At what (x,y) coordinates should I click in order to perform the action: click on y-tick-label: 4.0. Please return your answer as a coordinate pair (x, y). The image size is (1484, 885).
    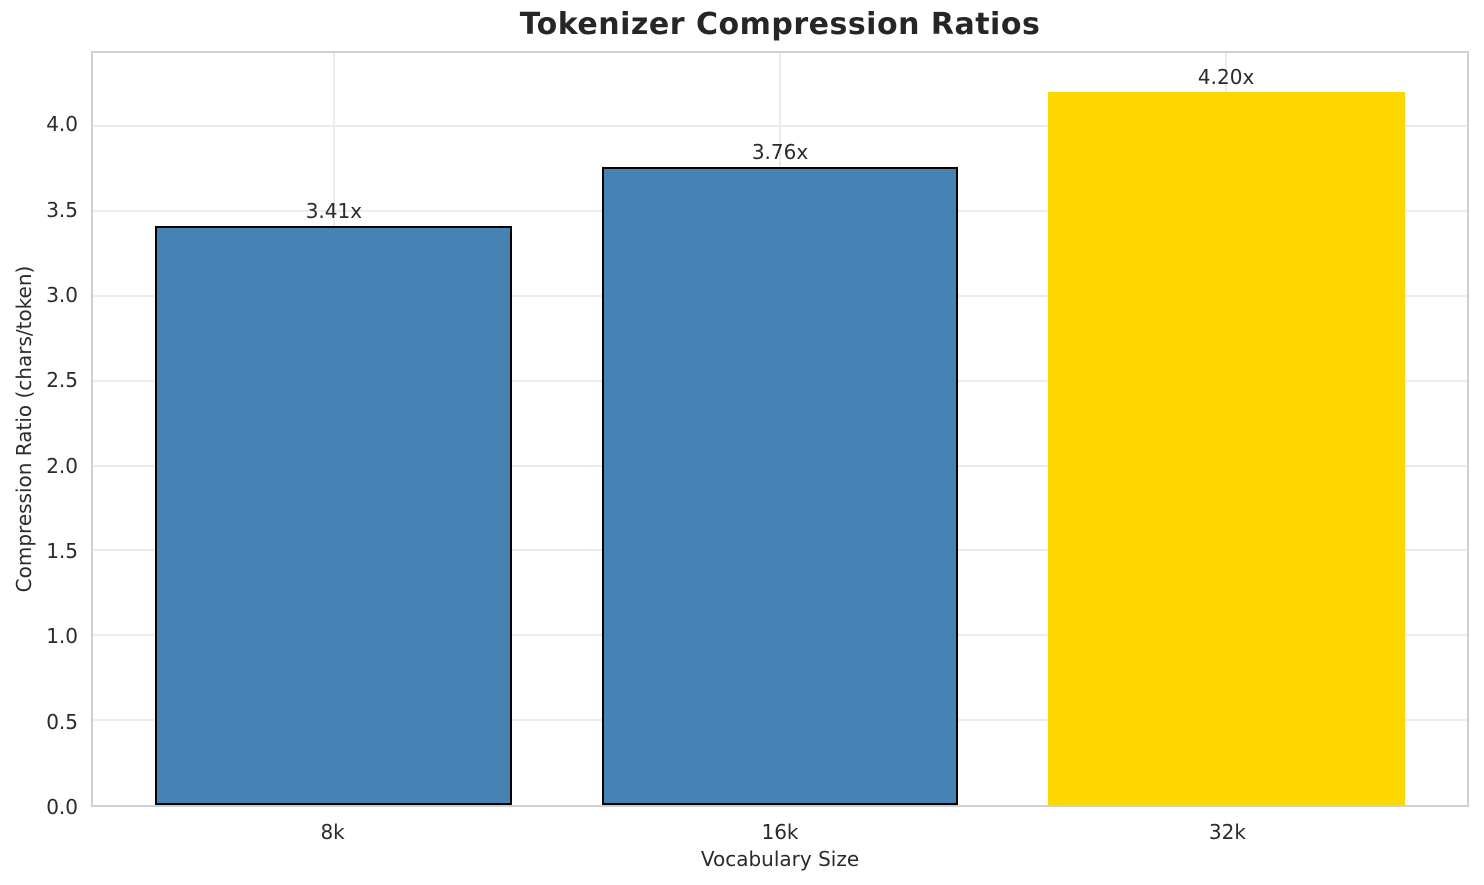
    Looking at the image, I should click on (62, 124).